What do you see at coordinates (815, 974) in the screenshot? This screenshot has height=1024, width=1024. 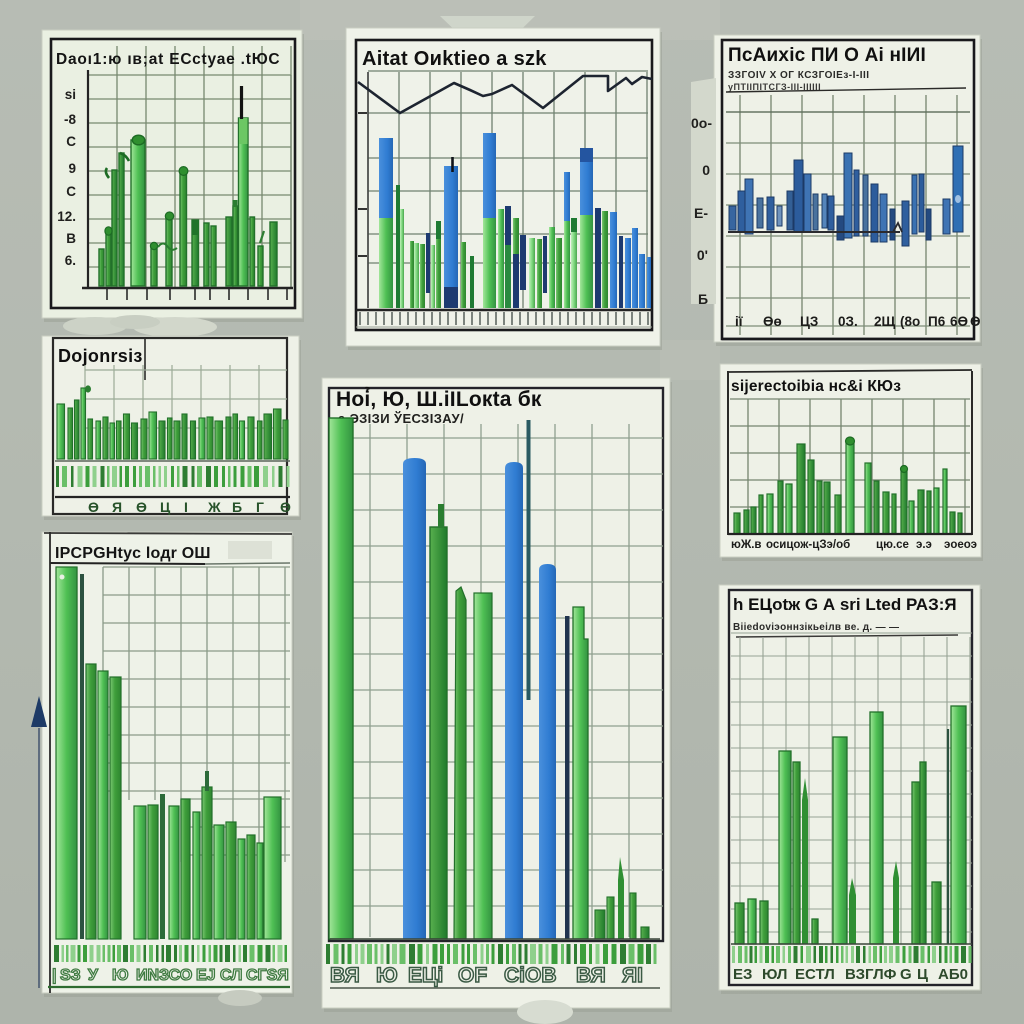 I see `svg-text: ЕСТЛ` at bounding box center [815, 974].